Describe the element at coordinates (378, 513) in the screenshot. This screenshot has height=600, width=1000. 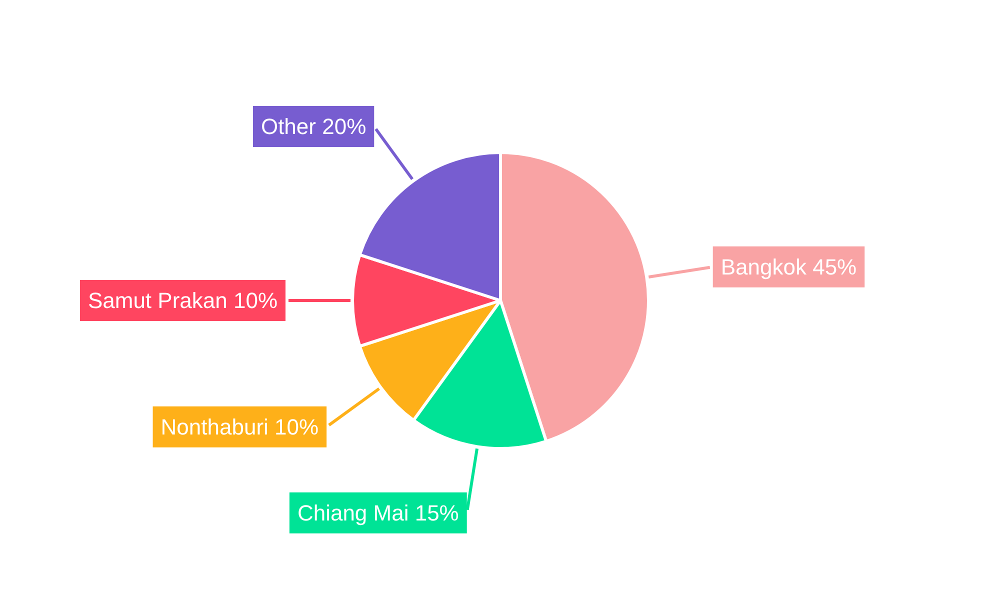
I see `slice-label: Chiang Mai 15%` at that location.